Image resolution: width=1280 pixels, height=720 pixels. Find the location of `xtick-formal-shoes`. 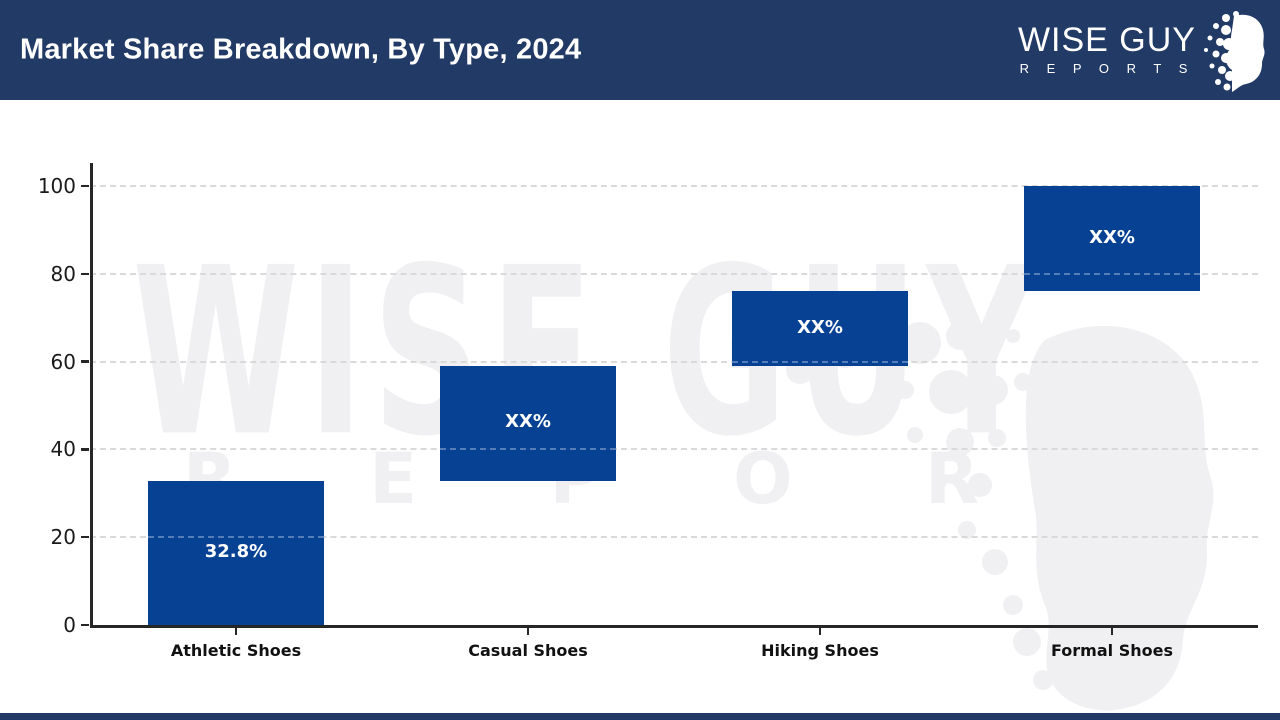

xtick-formal-shoes is located at coordinates (1112, 631).